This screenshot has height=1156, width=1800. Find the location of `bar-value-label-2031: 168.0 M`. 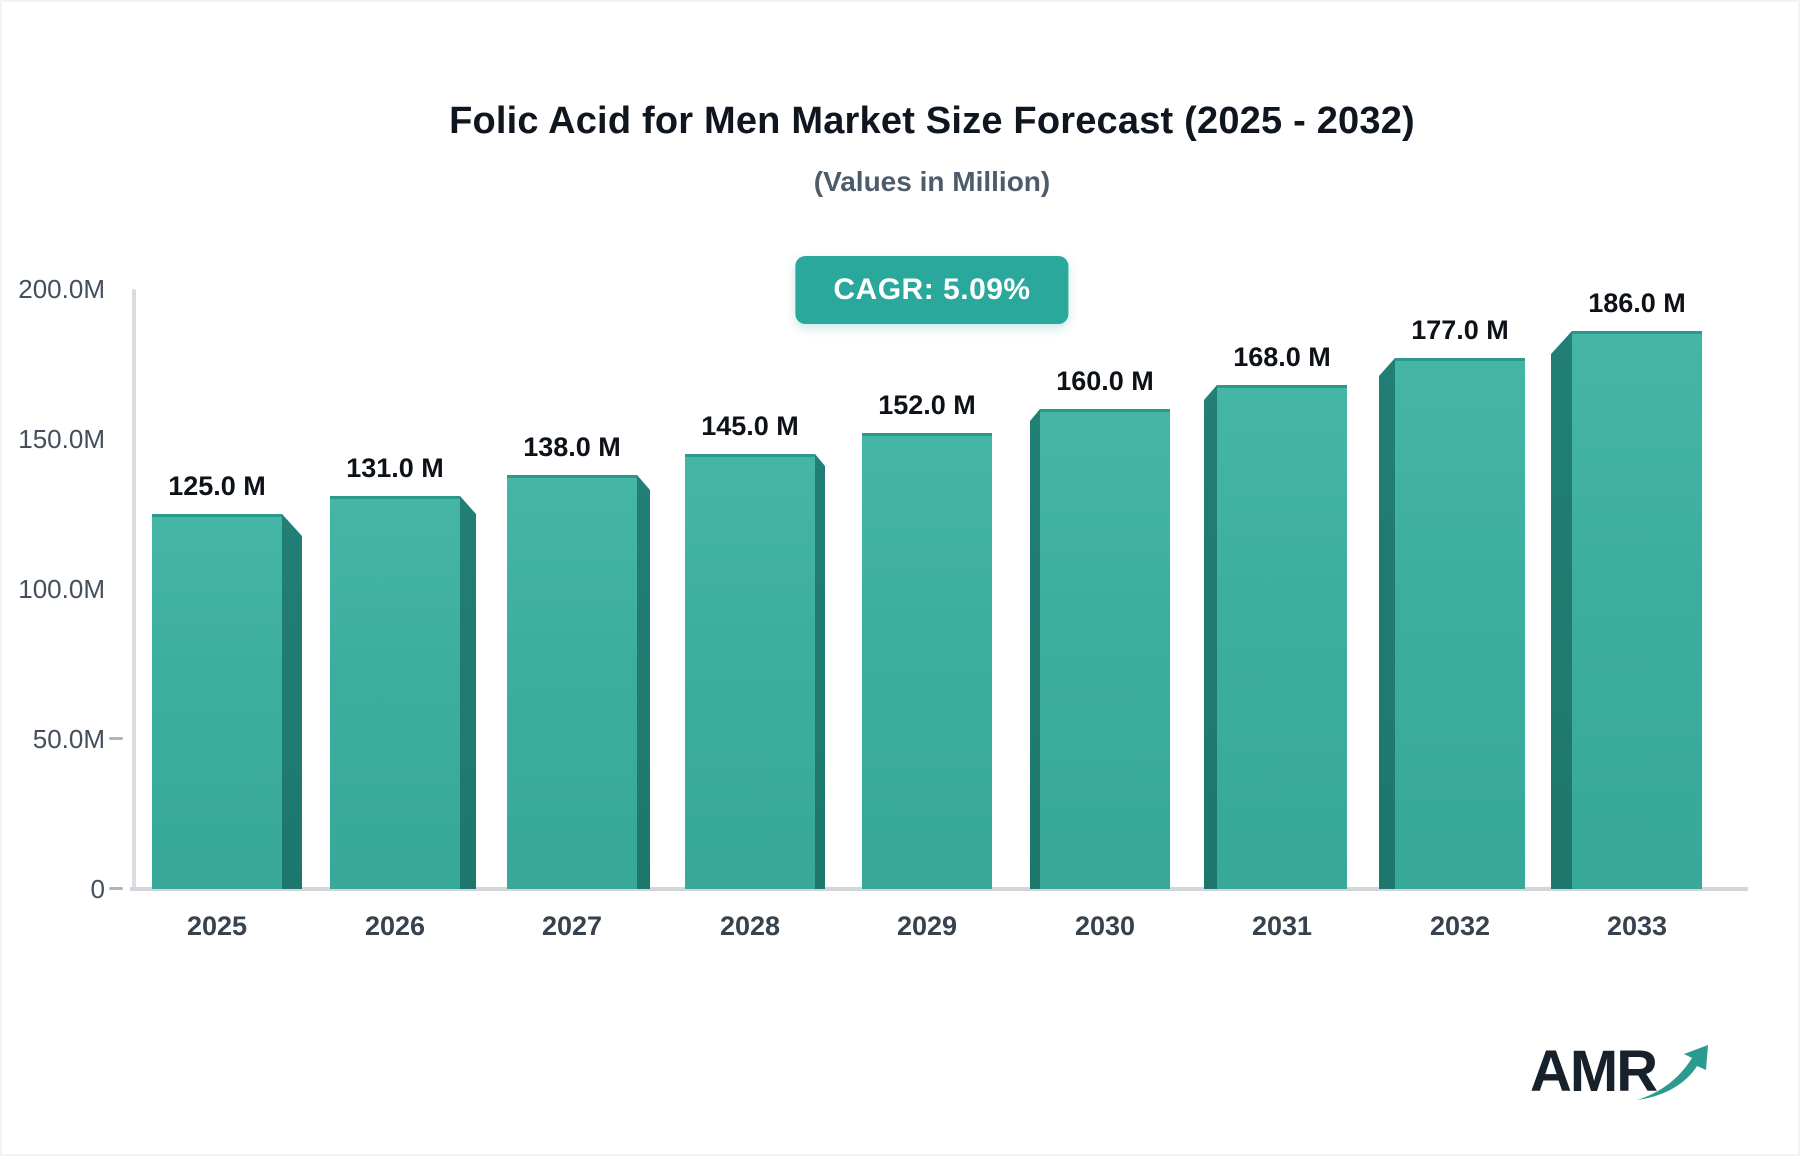

bar-value-label-2031: 168.0 M is located at coordinates (1282, 357).